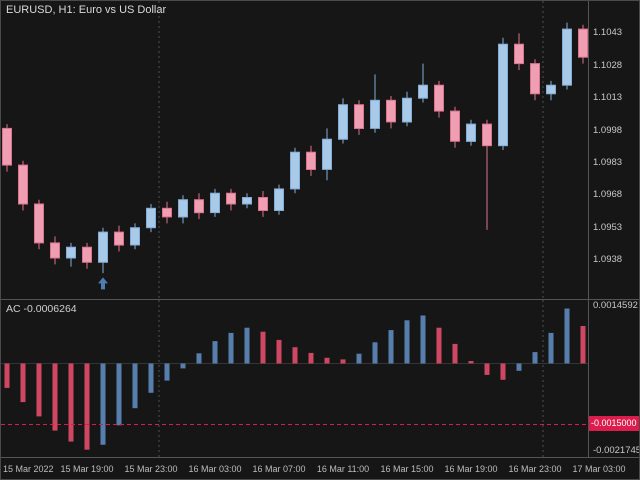  Describe the element at coordinates (614, 423) in the screenshot. I see `level-price-badge: -0.0015000` at that location.